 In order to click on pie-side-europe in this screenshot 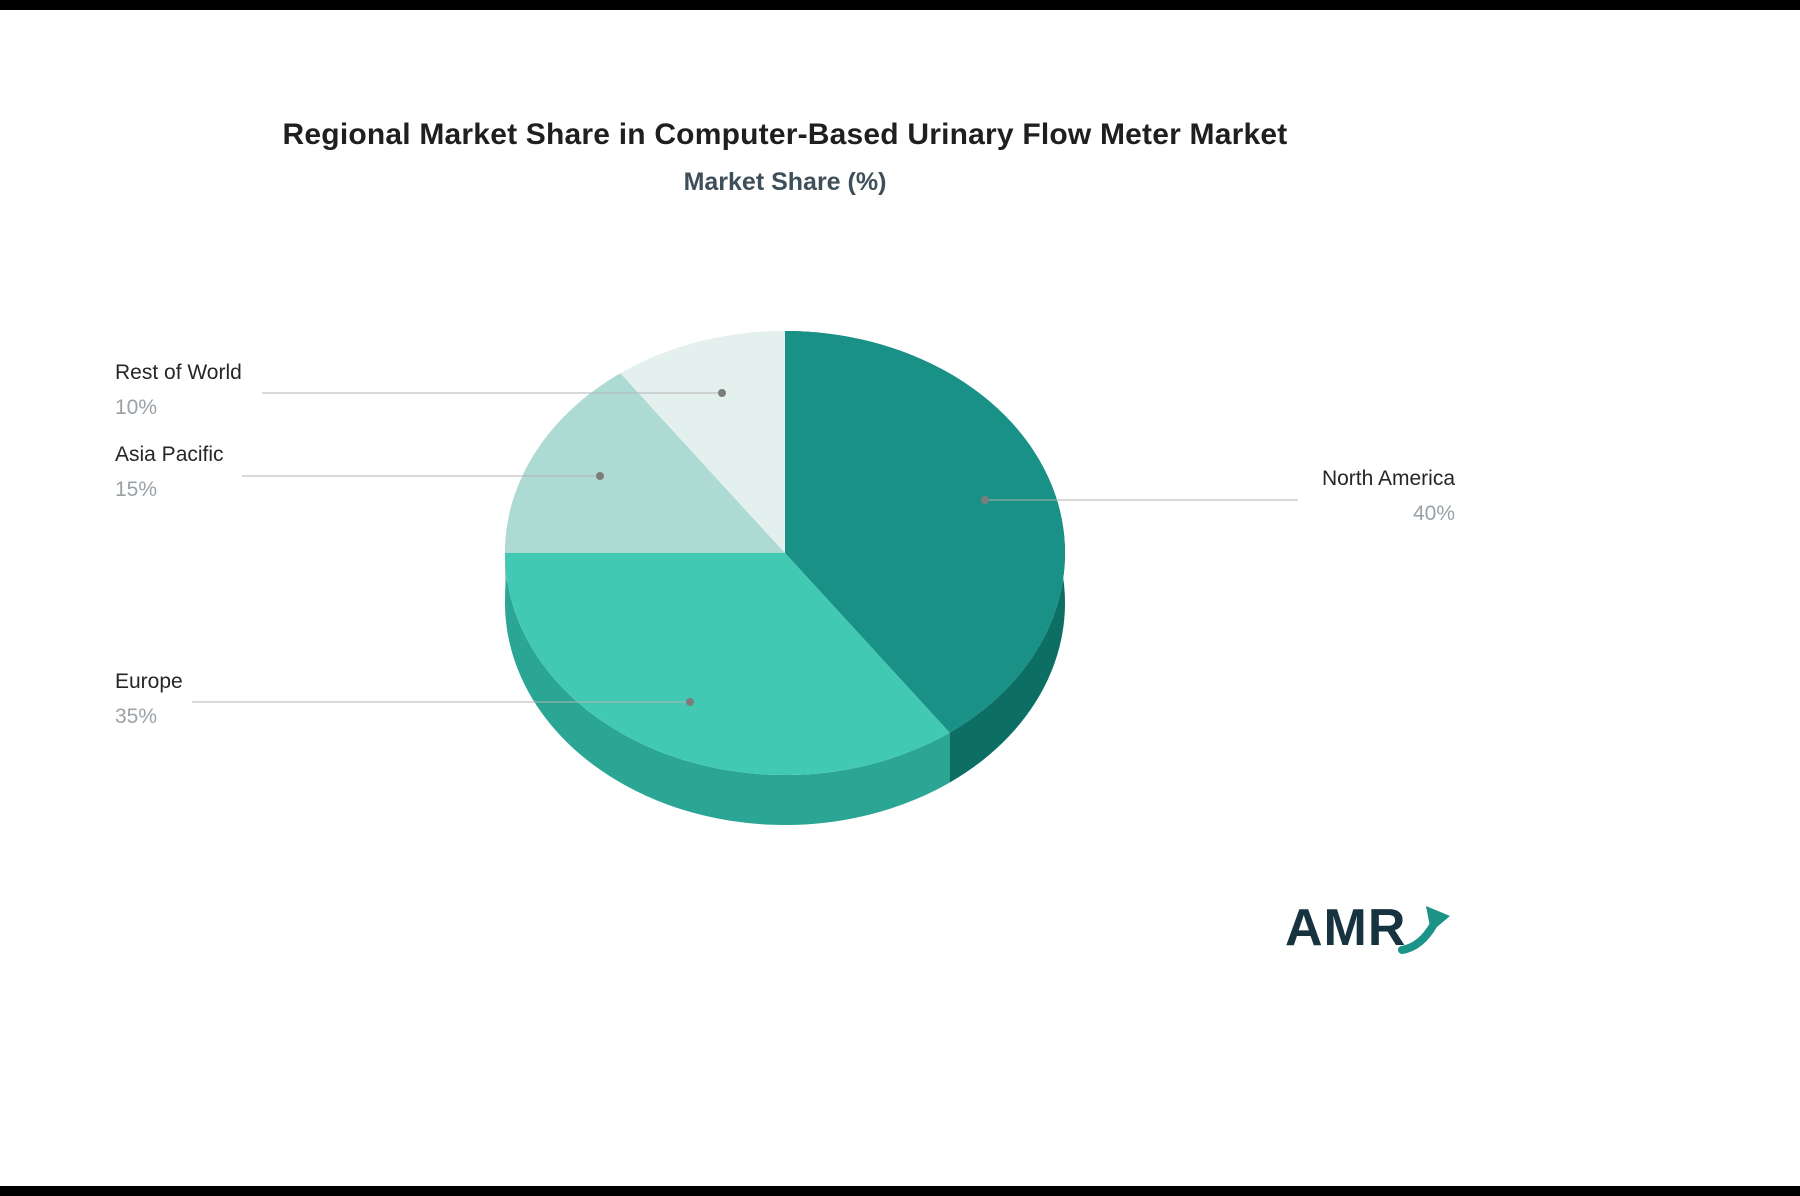, I will do `click(727, 689)`.